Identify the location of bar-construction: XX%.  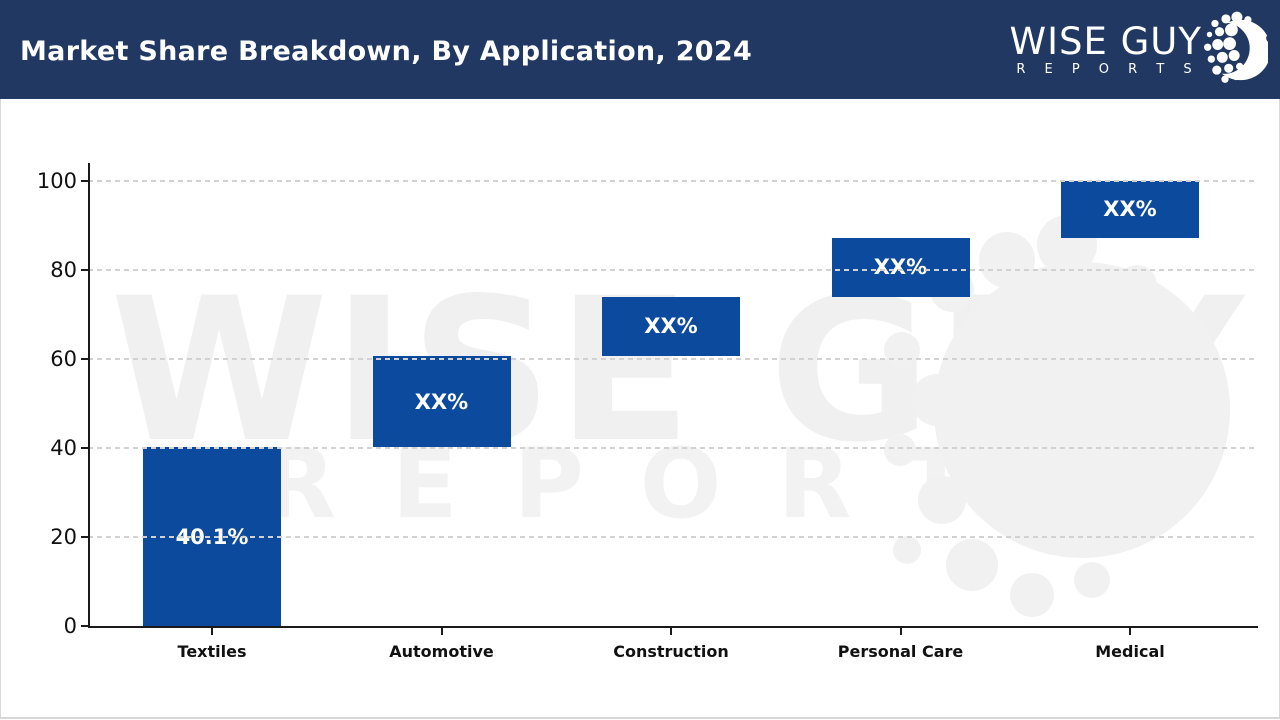
(671, 326).